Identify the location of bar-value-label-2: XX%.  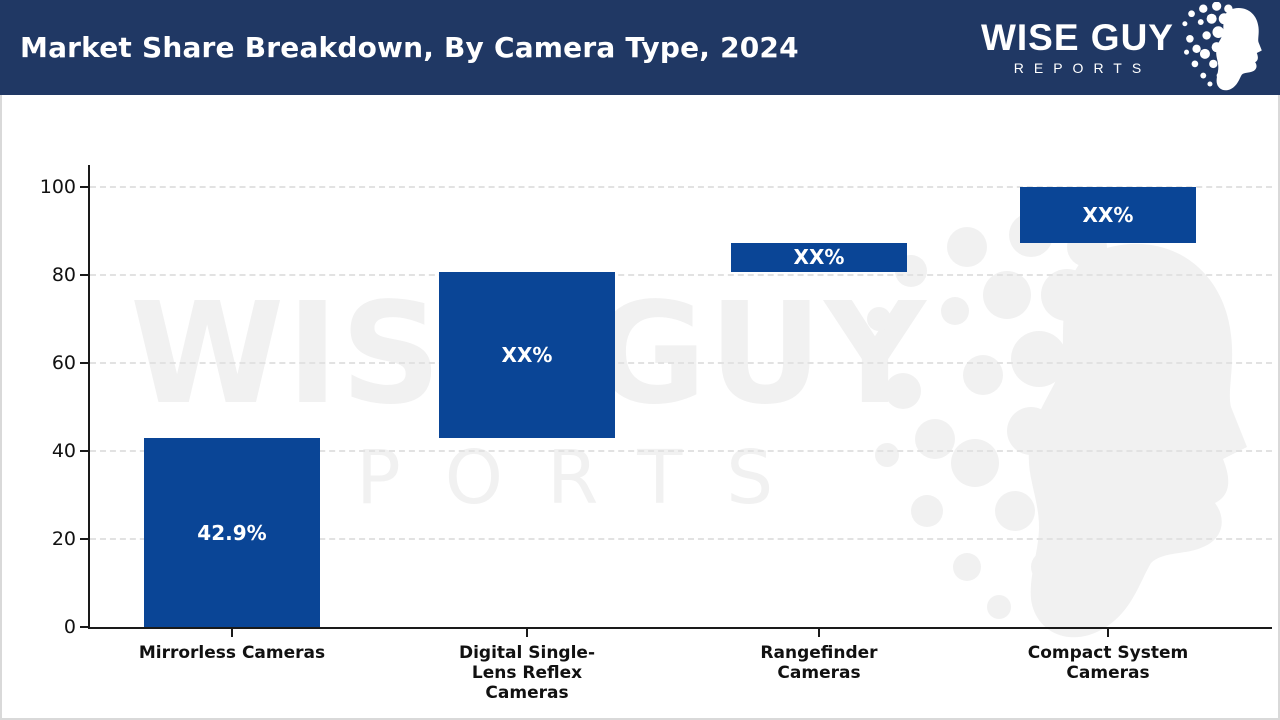
(527, 355).